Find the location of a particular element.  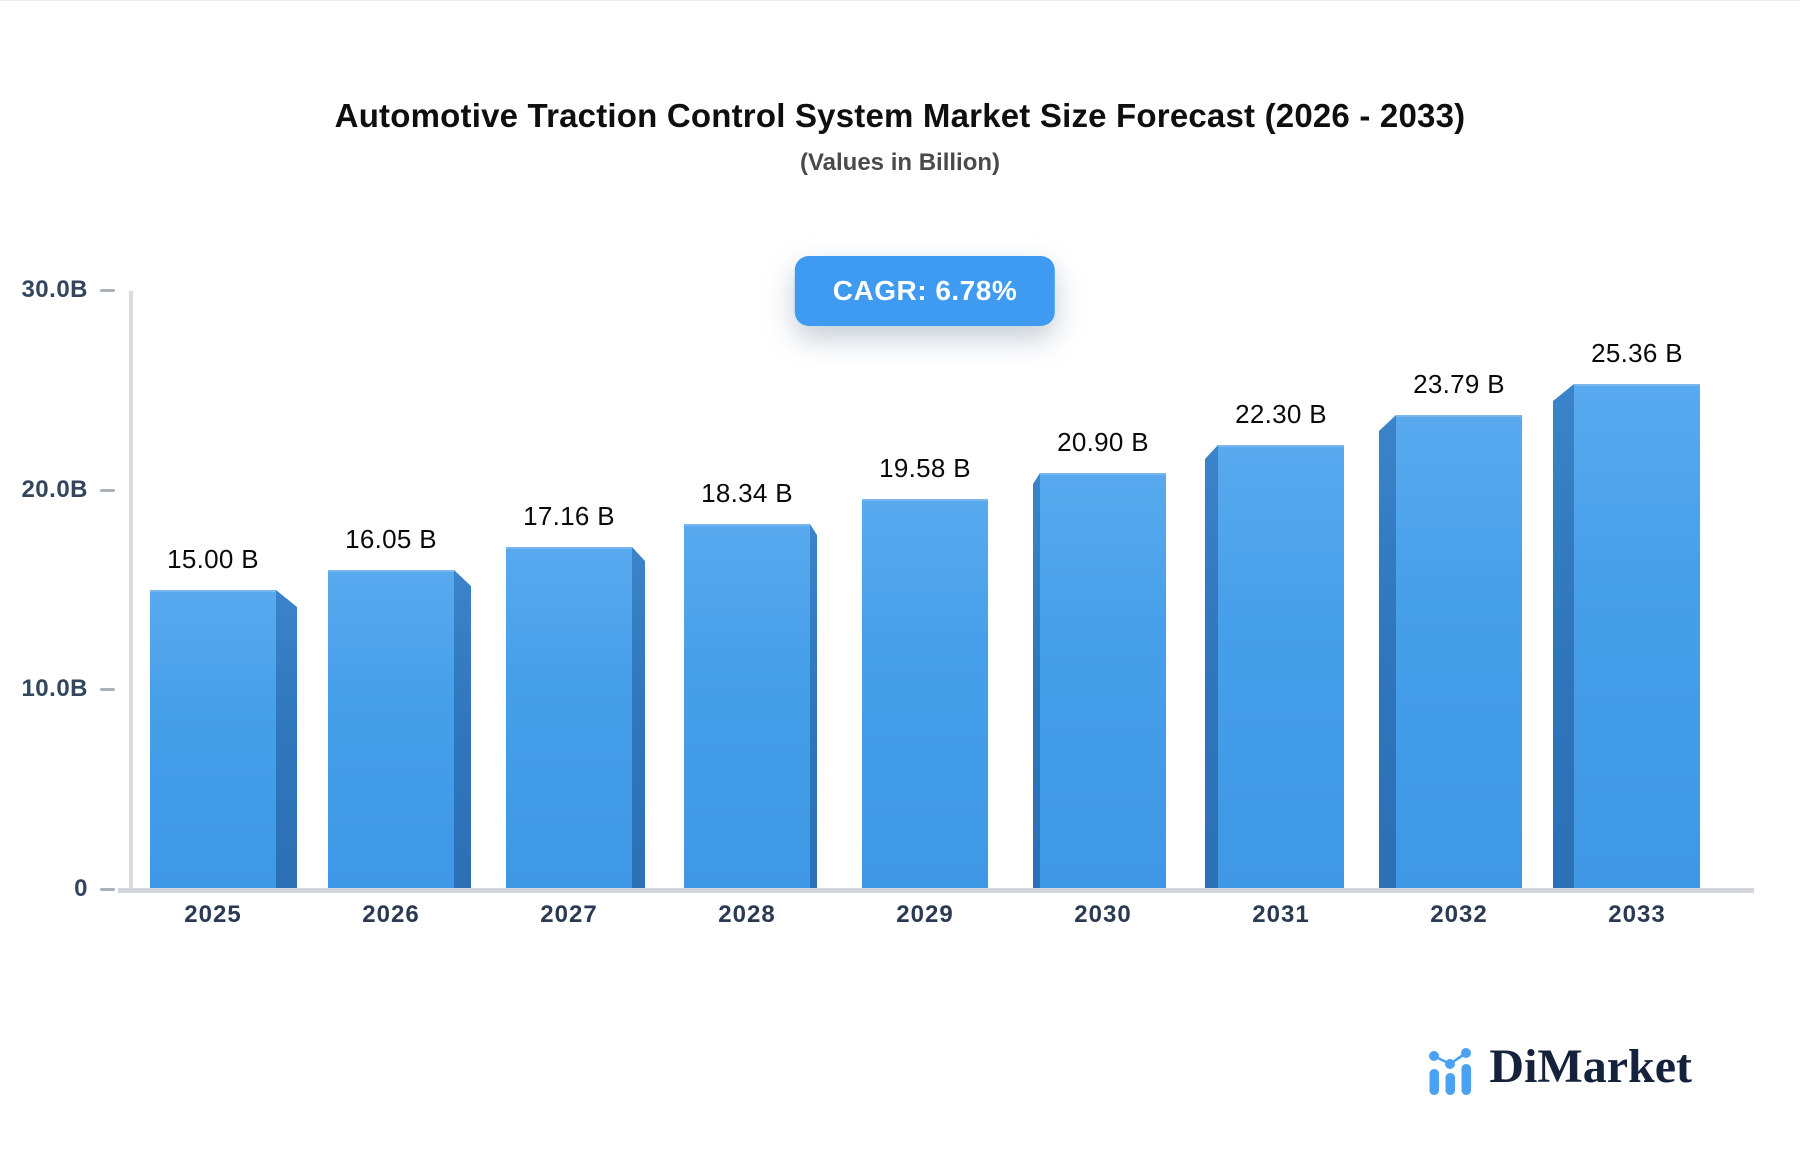

bar-2027 is located at coordinates (575, 718).